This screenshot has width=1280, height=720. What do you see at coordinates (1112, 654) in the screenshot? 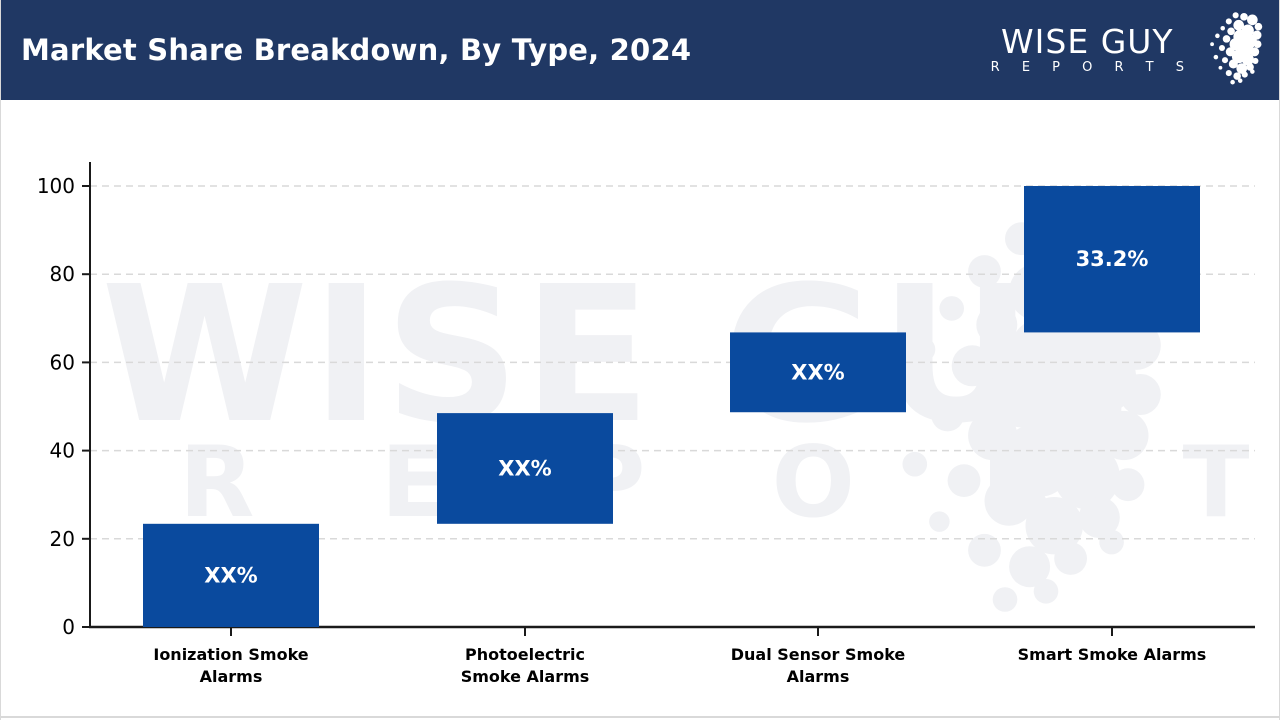
I see `x-tick-label: Smart Smoke Alarms` at bounding box center [1112, 654].